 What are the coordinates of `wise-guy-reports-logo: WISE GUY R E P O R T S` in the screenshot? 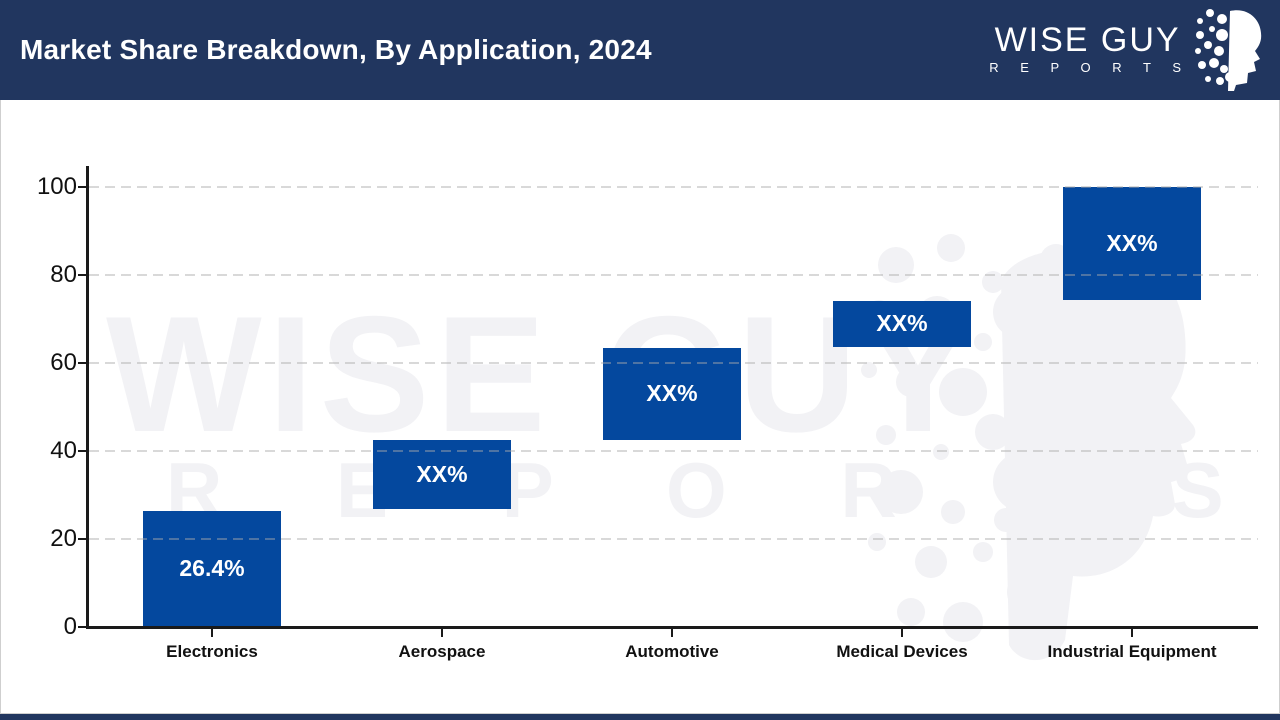 It's located at (1125, 50).